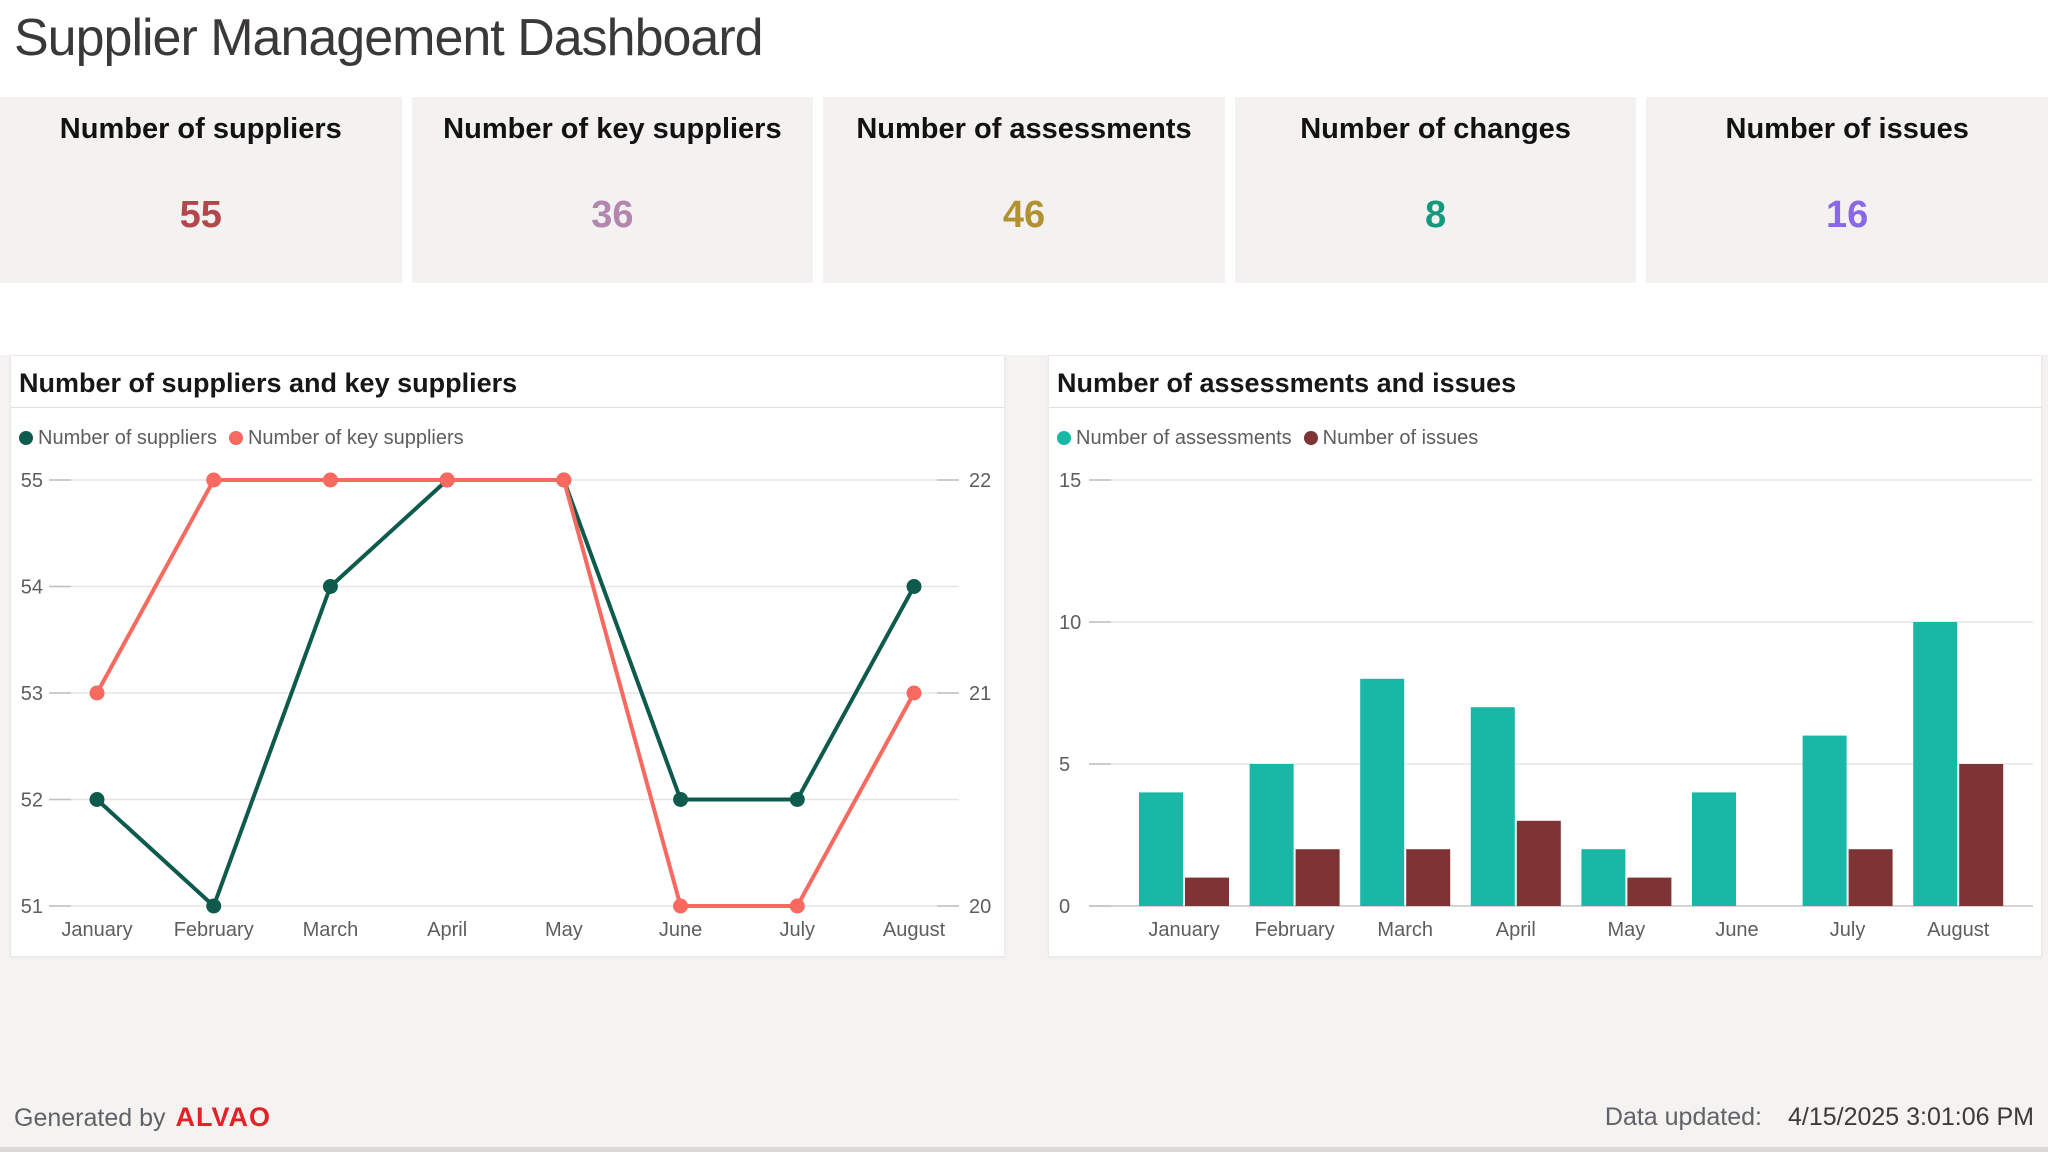 This screenshot has height=1152, width=2048. Describe the element at coordinates (507, 382) in the screenshot. I see `line-chart-title: Number of suppliers and key suppliers` at that location.